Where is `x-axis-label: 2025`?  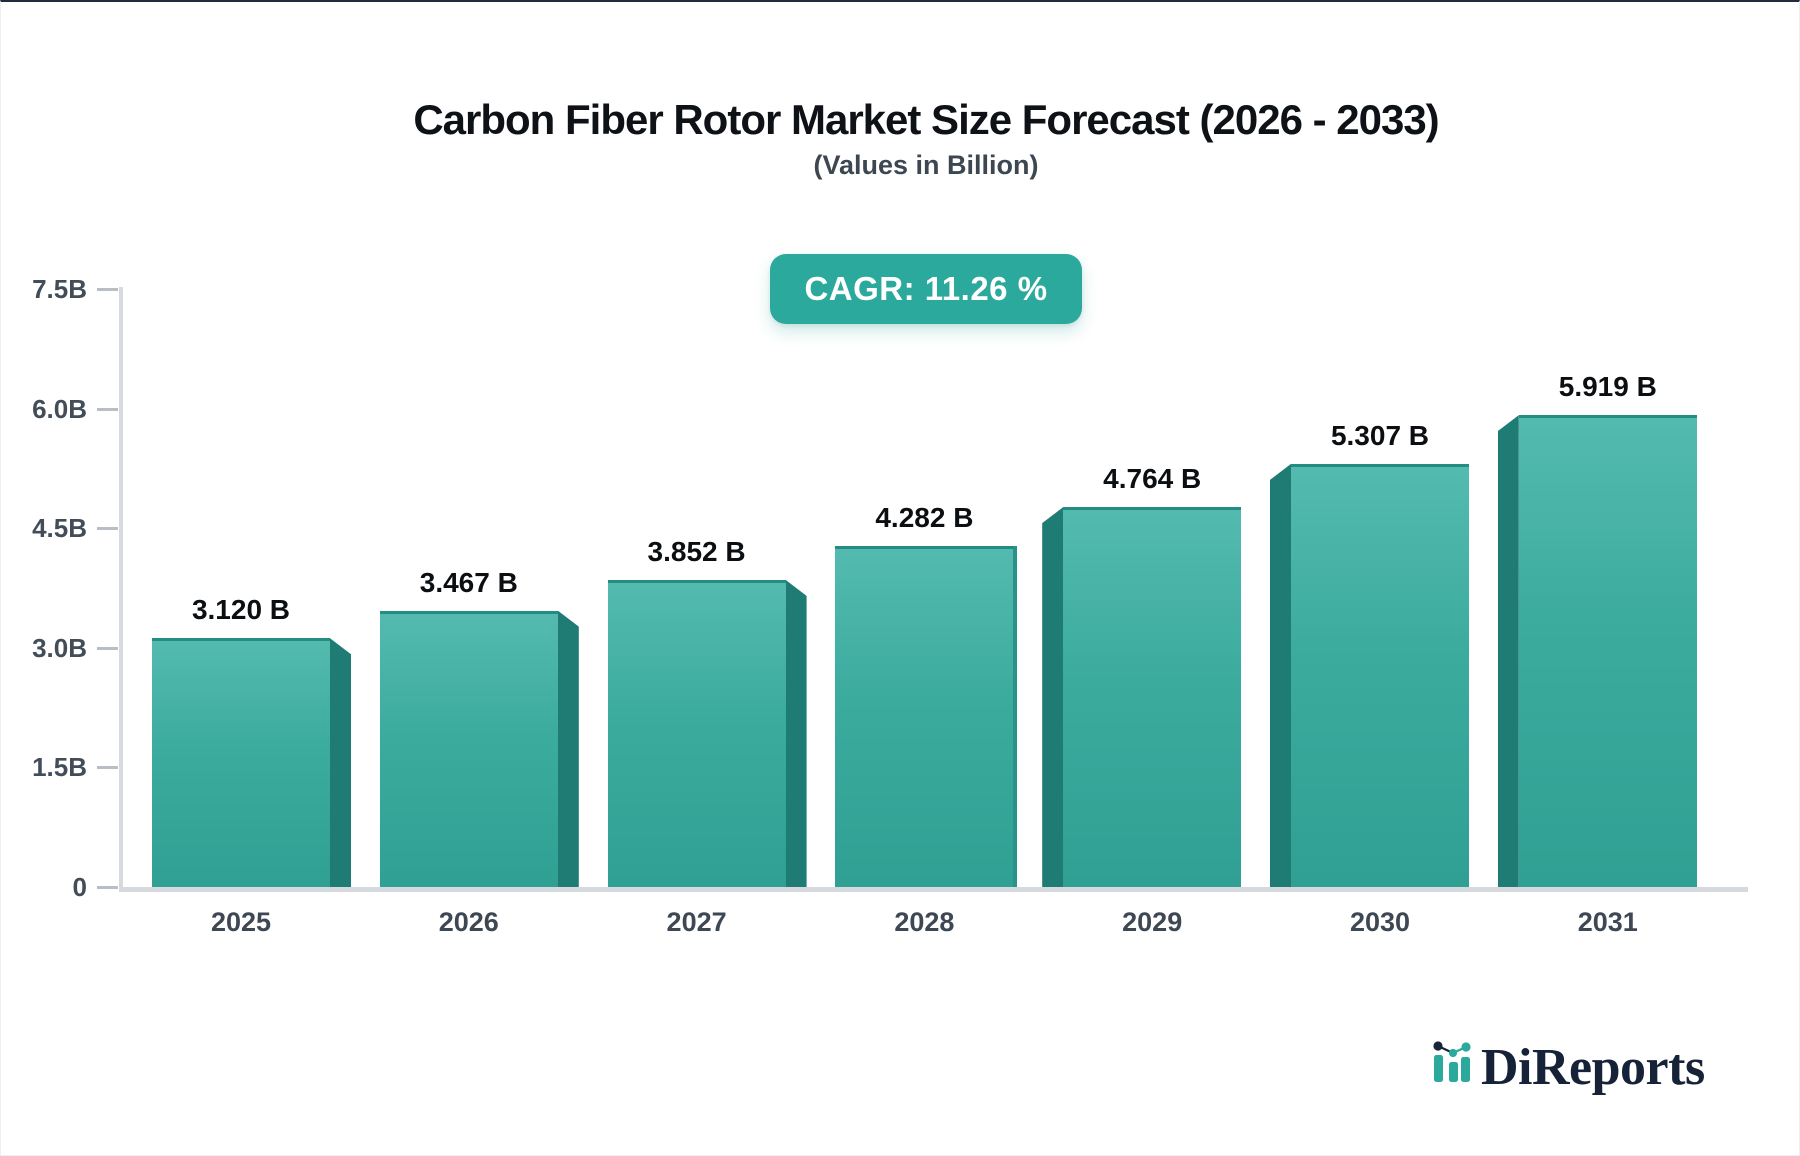
x-axis-label: 2025 is located at coordinates (241, 922).